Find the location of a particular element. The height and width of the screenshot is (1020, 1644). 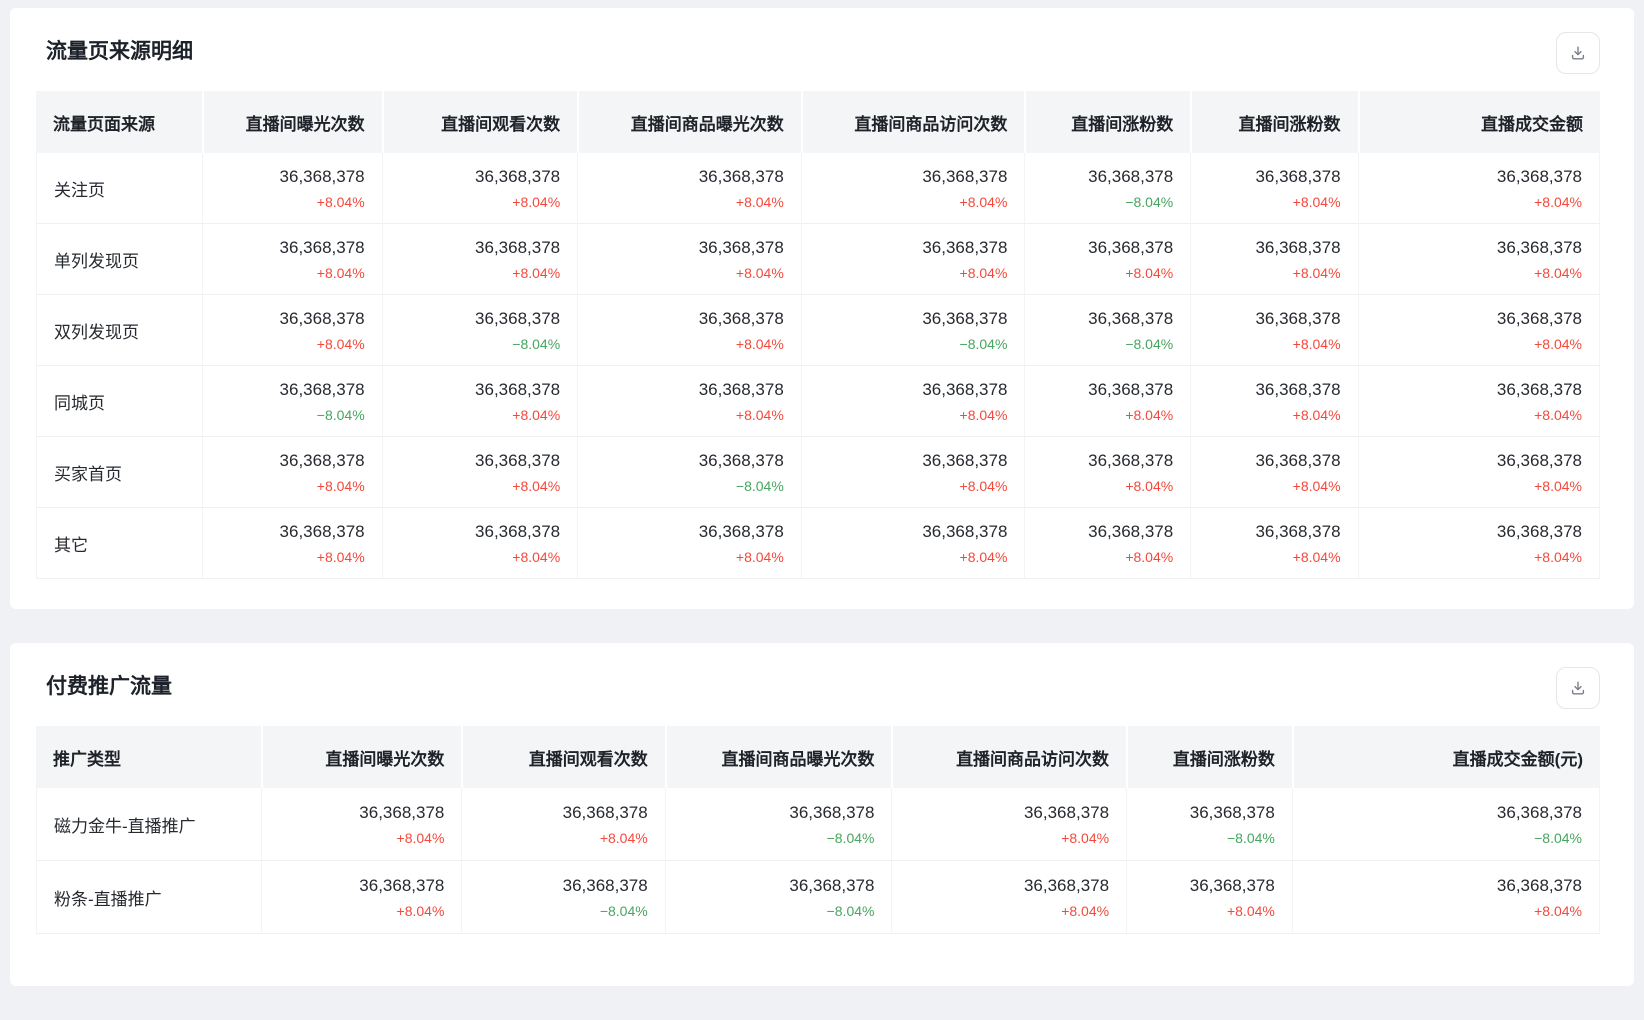

row-label: 粉条-直播推广 is located at coordinates (149, 897).